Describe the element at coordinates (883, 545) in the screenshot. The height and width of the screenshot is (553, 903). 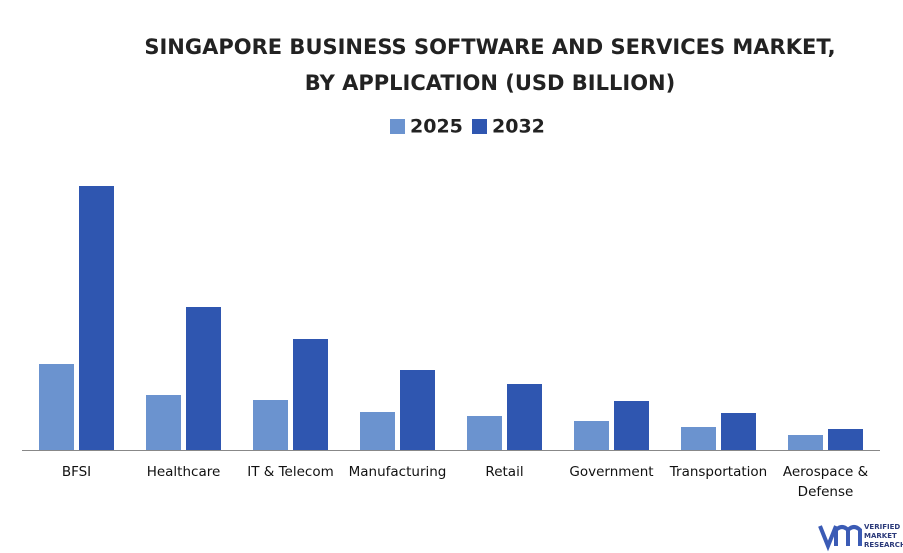
I see `logo-text: RESEARCH` at that location.